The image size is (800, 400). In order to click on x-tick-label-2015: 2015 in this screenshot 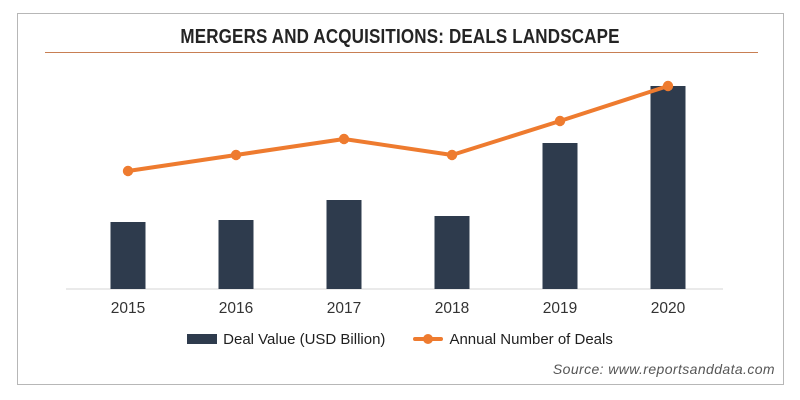, I will do `click(128, 308)`.